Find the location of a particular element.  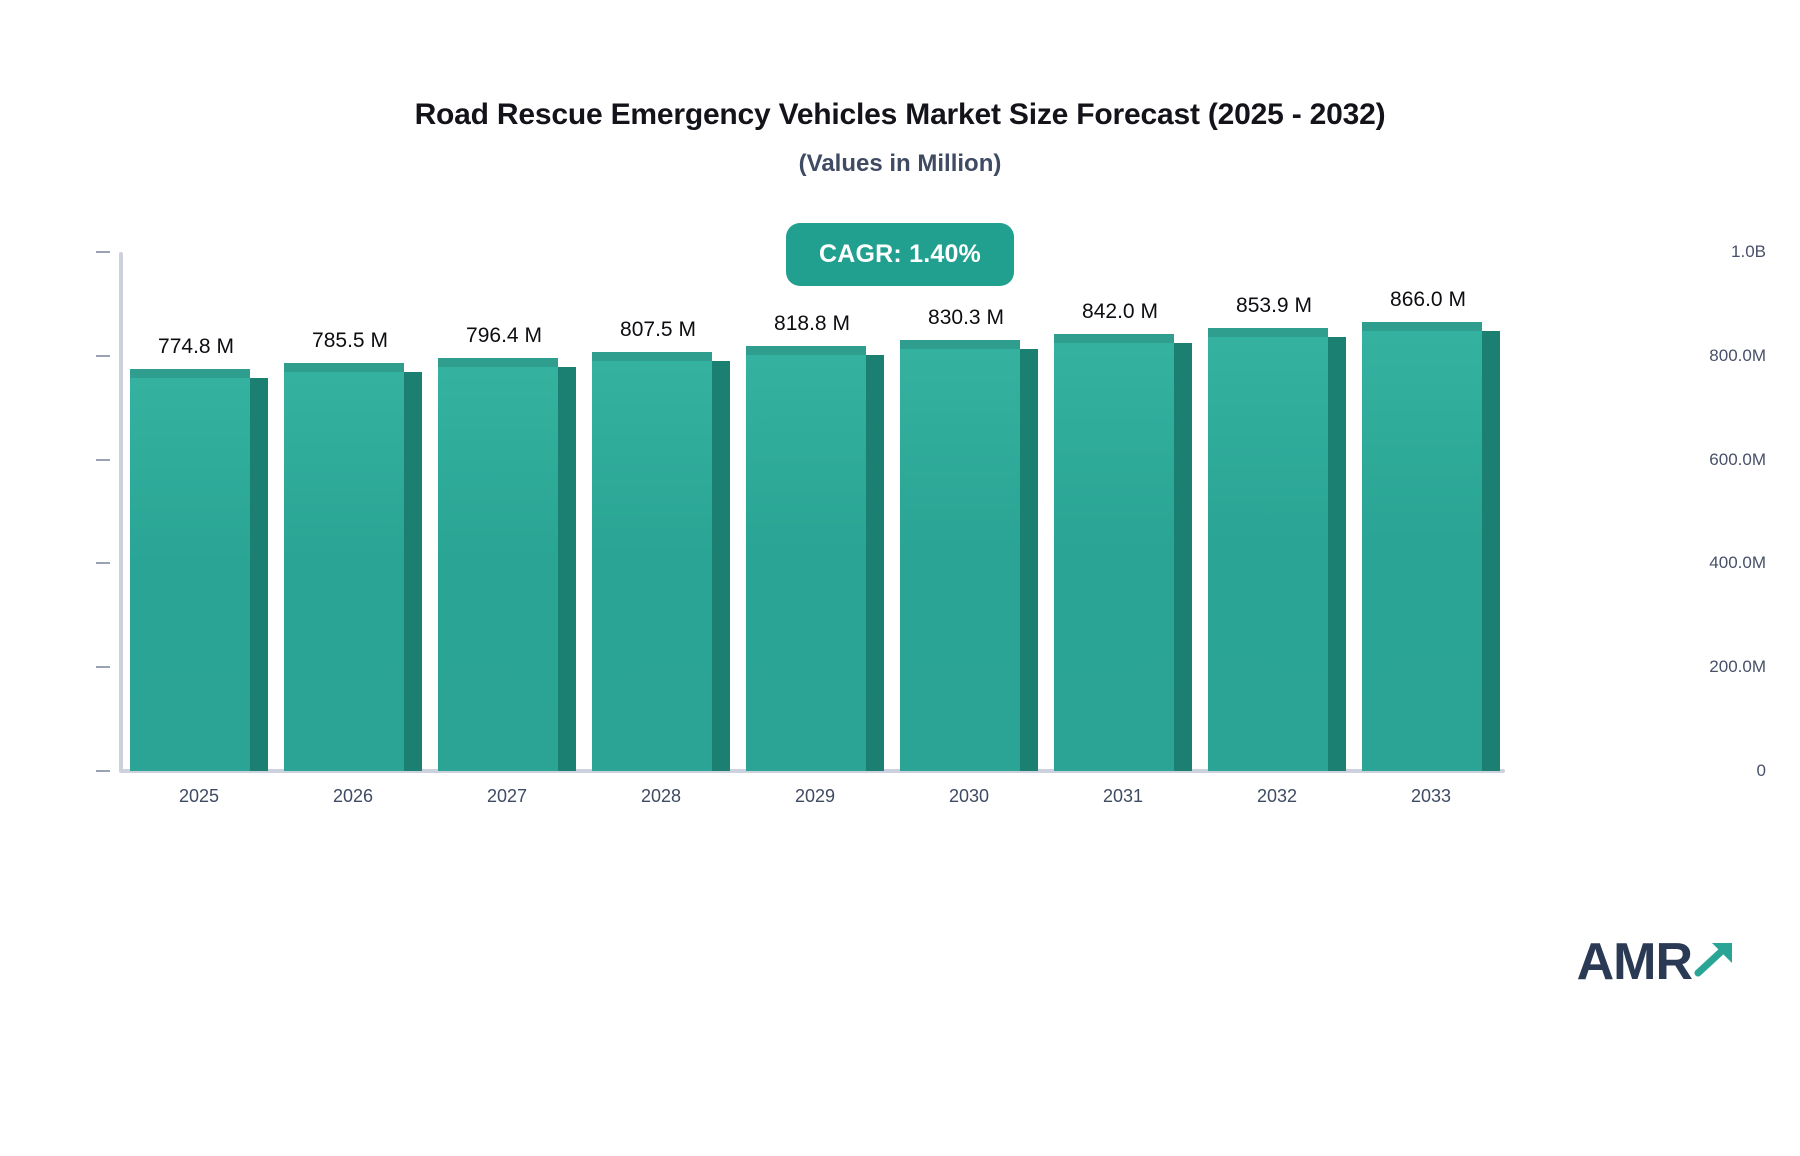

bar-value-label: 830.3 M is located at coordinates (966, 318).